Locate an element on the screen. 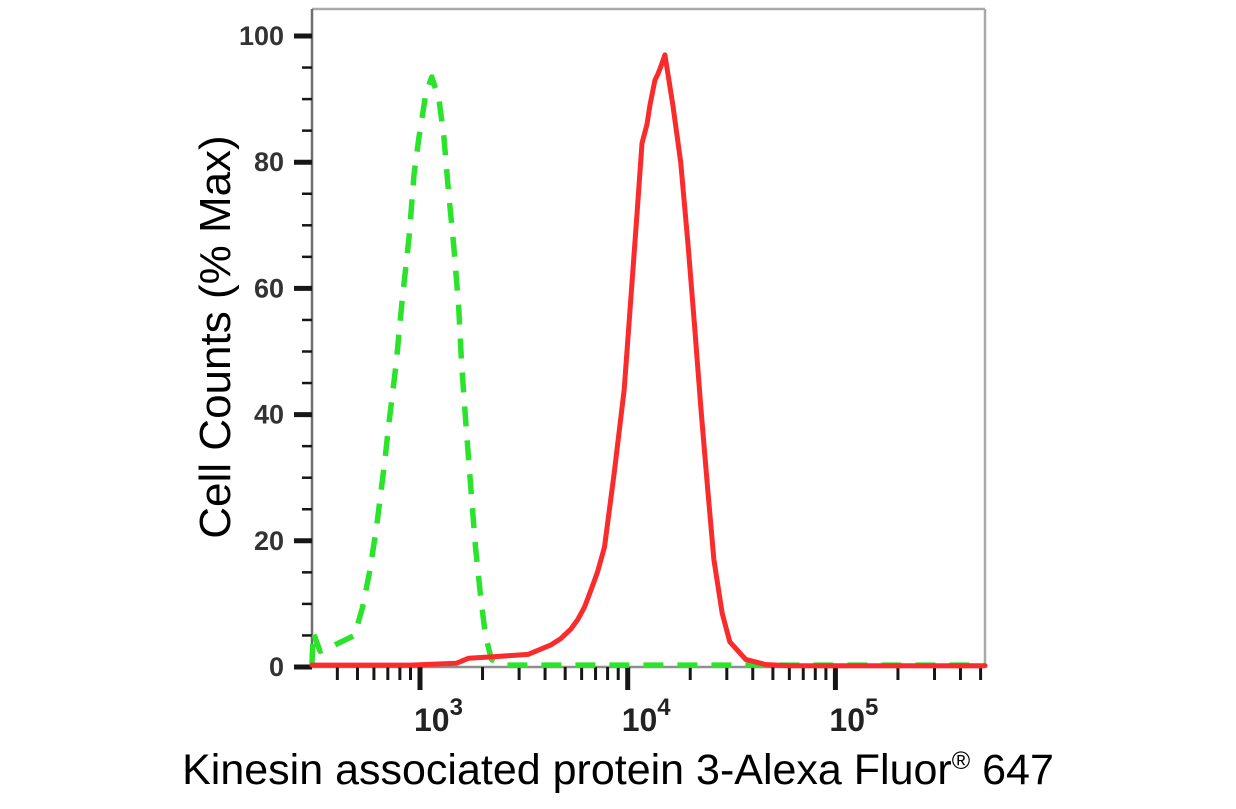 This screenshot has width=1236, height=809. y-tick-labels: 0 20 40 60 80 100 is located at coordinates (261, 351).